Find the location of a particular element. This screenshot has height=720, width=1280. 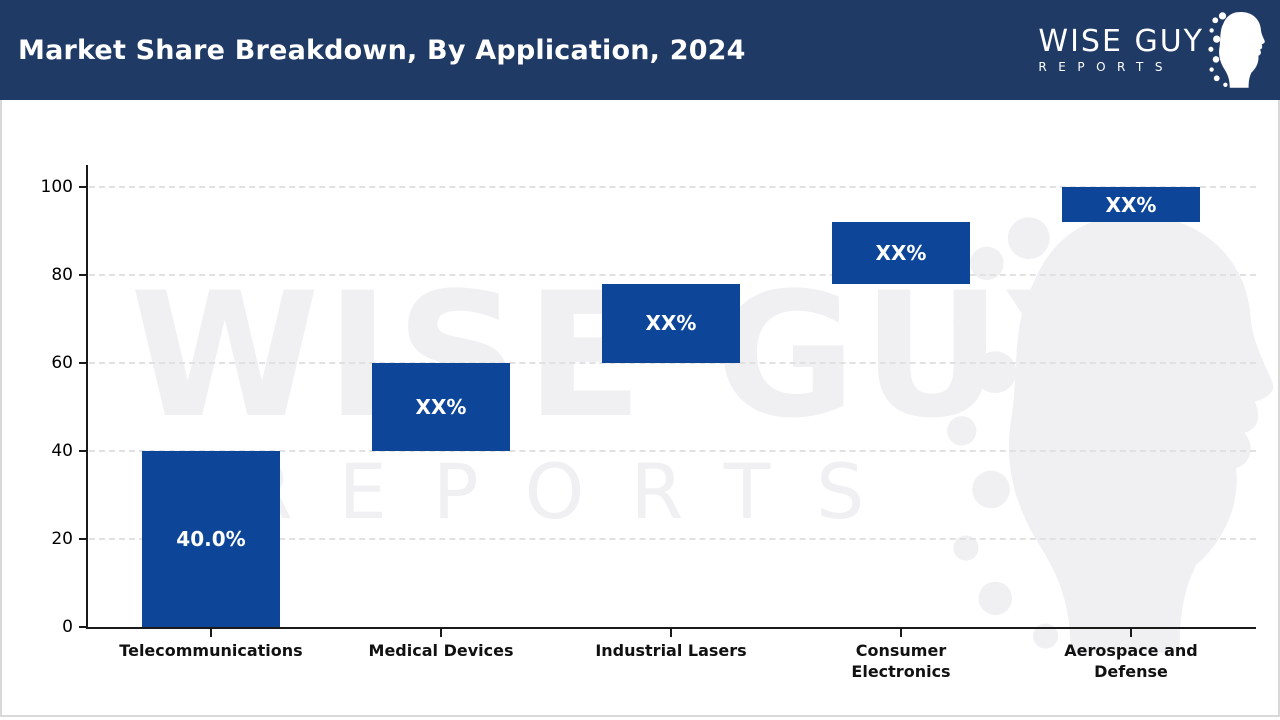

x-axis-category-label-line: Telecommunications is located at coordinates (211, 650).